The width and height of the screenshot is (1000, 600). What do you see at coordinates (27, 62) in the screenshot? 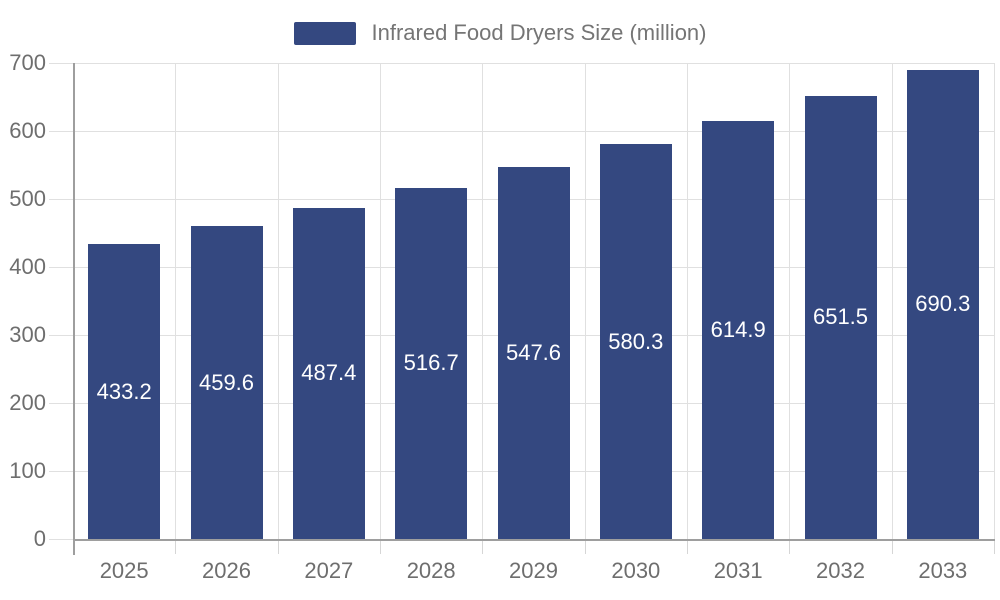
I see `y-axis-tick-label: 700` at bounding box center [27, 62].